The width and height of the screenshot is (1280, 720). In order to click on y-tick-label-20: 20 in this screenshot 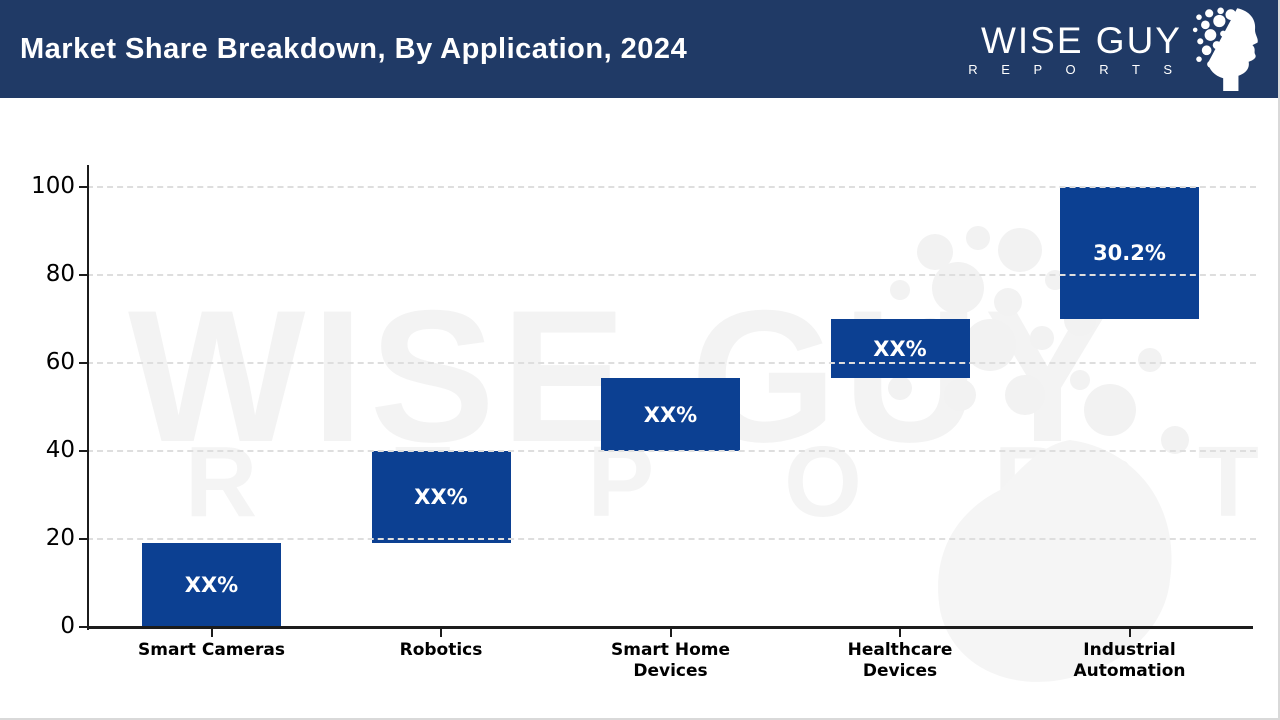, I will do `click(60, 538)`.